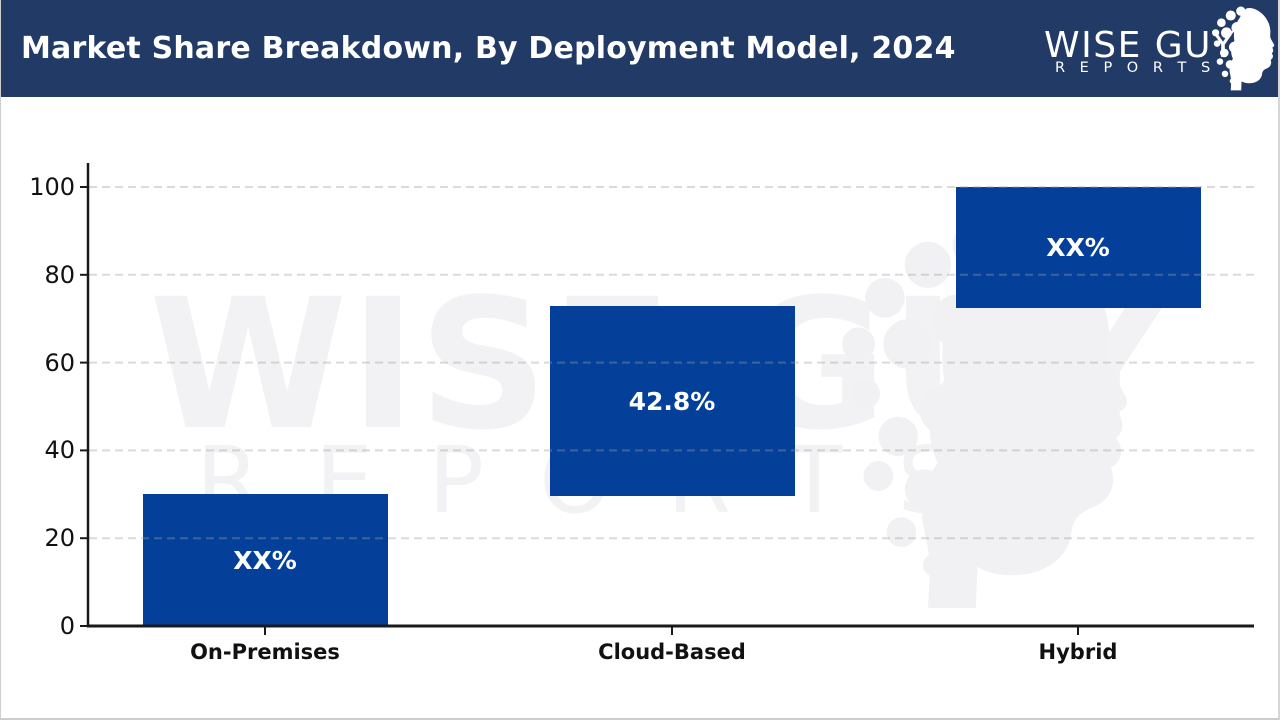  I want to click on bar-value-label: 42.8%, so click(672, 401).